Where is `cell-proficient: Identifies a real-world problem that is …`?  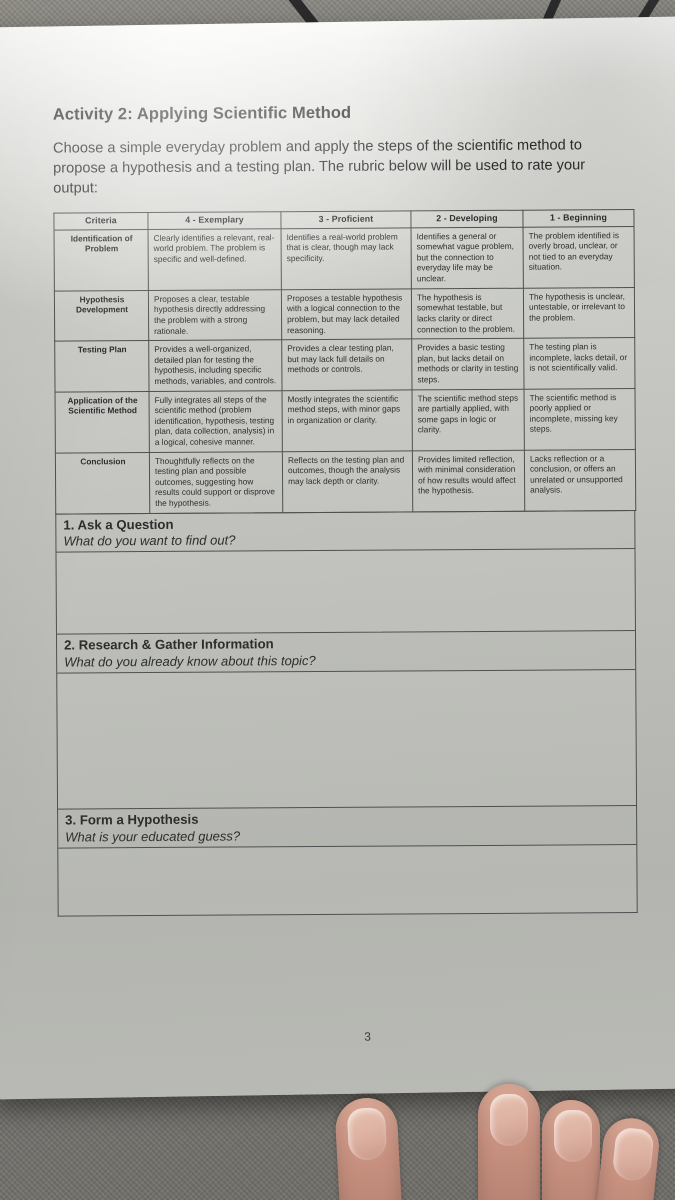 cell-proficient: Identifies a real-world problem that is … is located at coordinates (346, 258).